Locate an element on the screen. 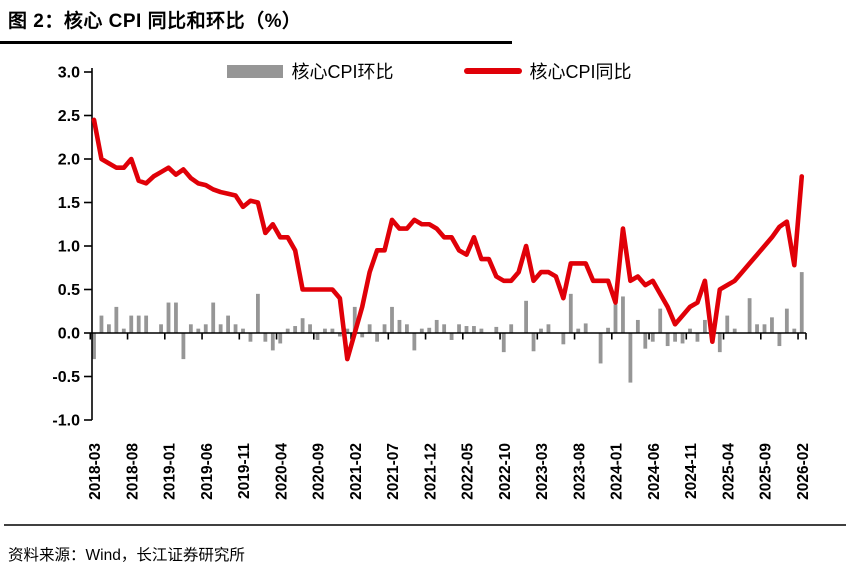 This screenshot has width=859, height=579. y-tick-label: -0.5 is located at coordinates (66, 377).